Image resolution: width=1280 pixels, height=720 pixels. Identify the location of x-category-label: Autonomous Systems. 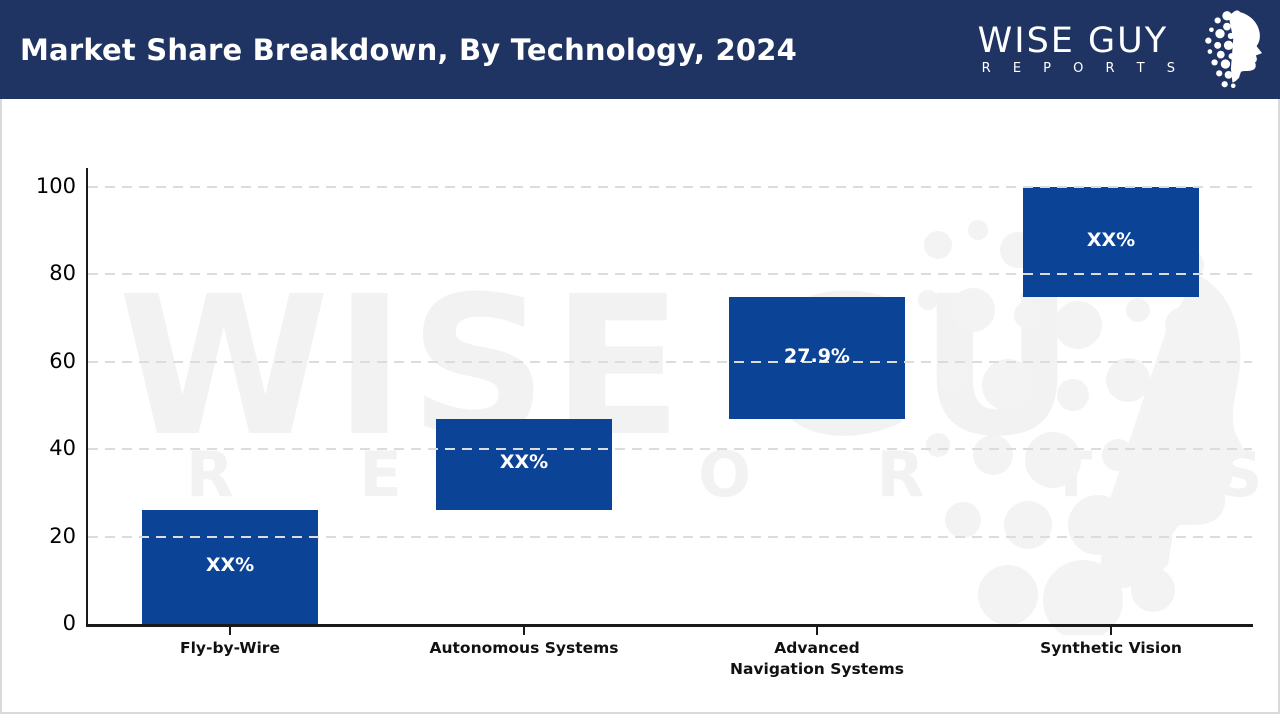
(524, 648).